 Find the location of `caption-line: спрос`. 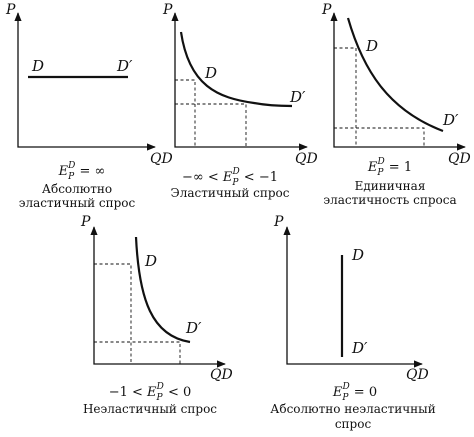

caption-line: спрос is located at coordinates (353, 424).